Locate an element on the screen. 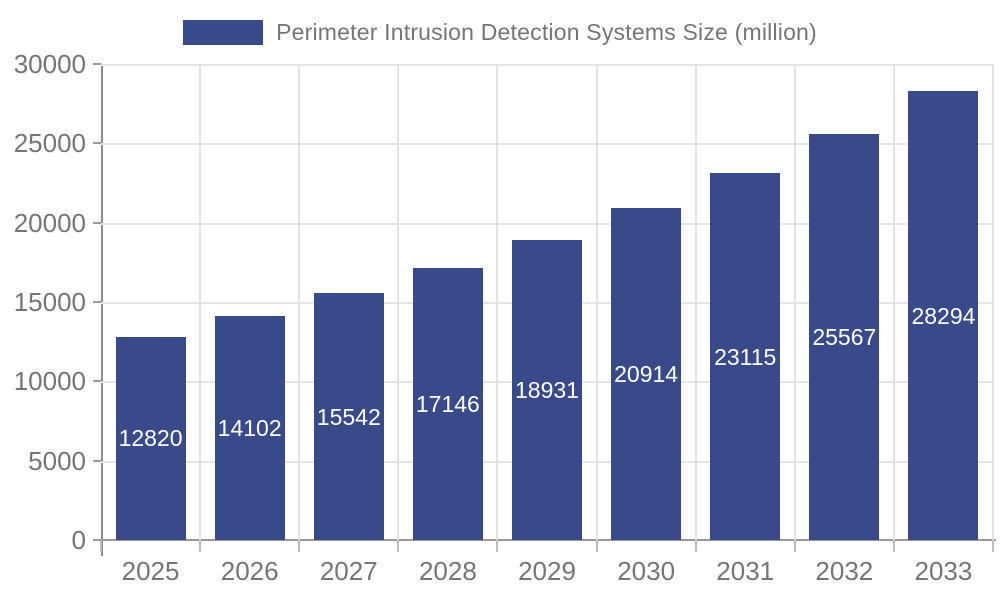  bar-value-2027: 15542 is located at coordinates (348, 416).